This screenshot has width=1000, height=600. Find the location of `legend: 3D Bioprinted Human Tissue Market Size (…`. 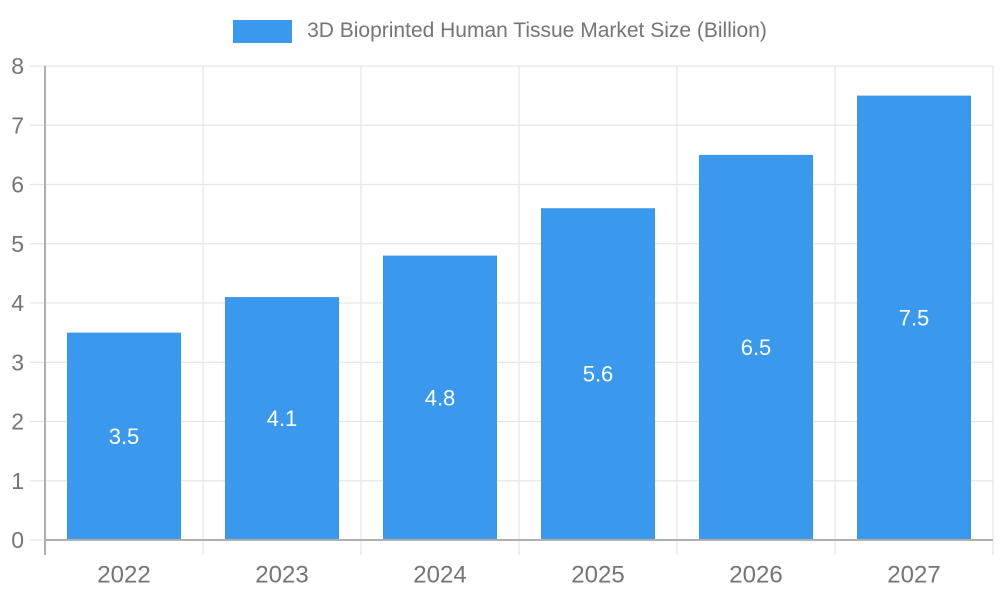

legend: 3D Bioprinted Human Tissue Market Size (… is located at coordinates (500, 31).